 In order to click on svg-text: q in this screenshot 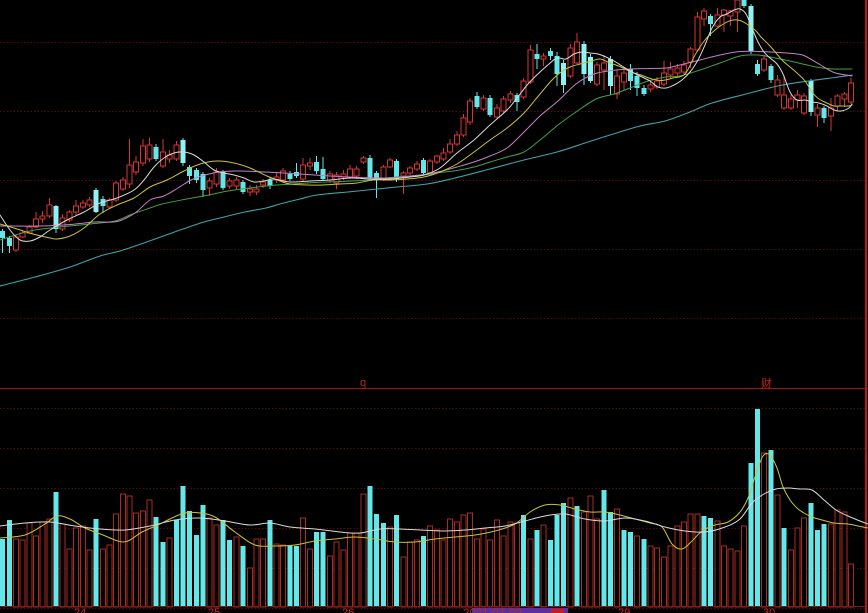, I will do `click(363, 383)`.